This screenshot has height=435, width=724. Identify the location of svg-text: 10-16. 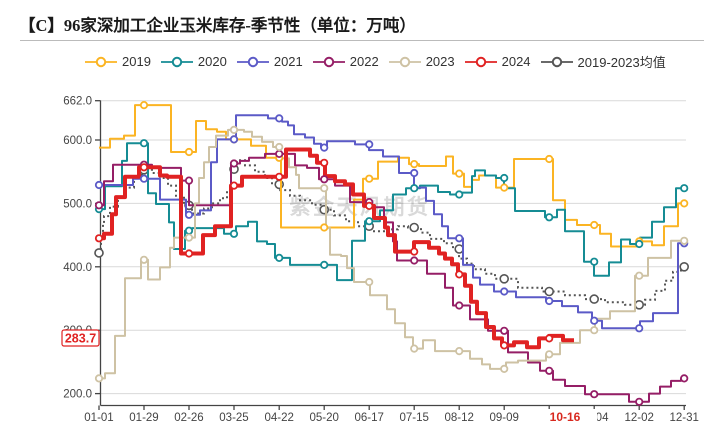
(565, 417).